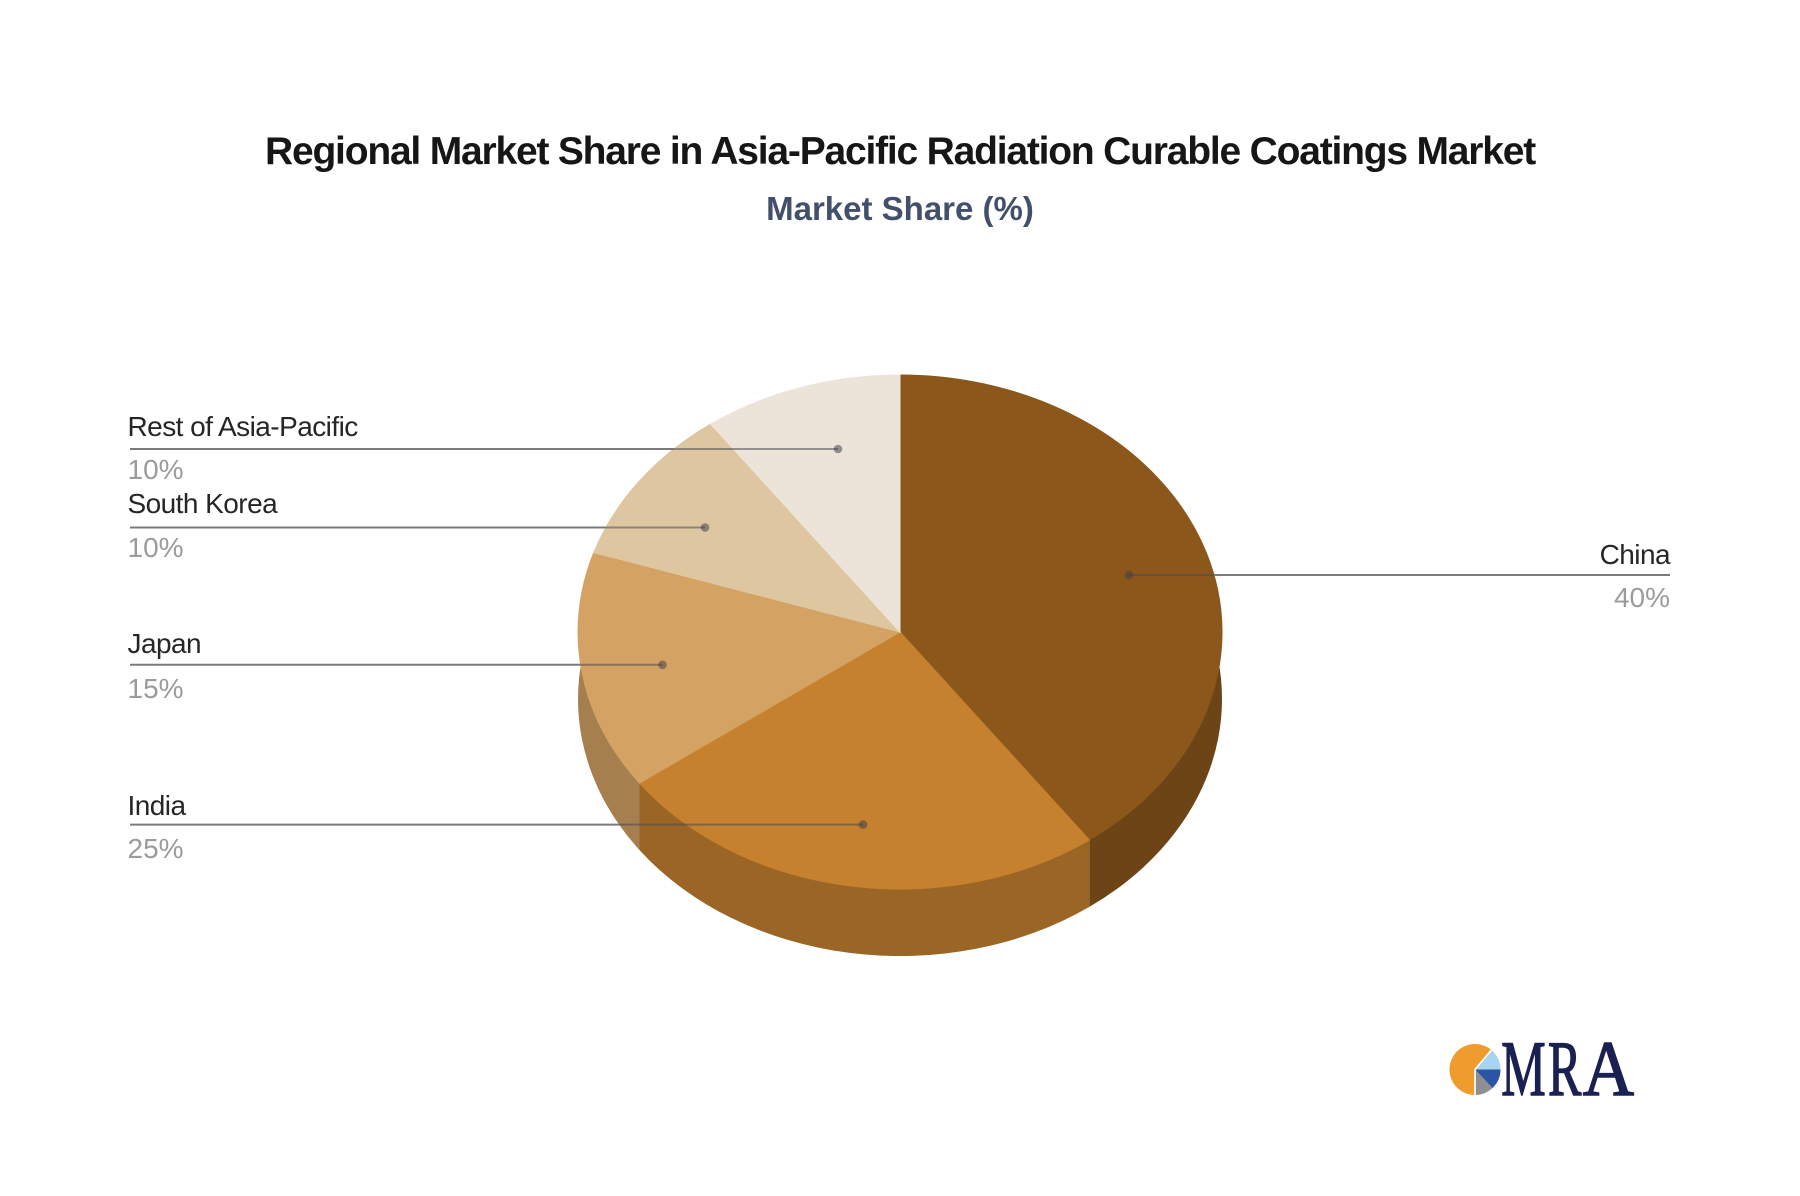 This screenshot has width=1800, height=1196. Describe the element at coordinates (1608, 1069) in the screenshot. I see `svg-text: A` at that location.